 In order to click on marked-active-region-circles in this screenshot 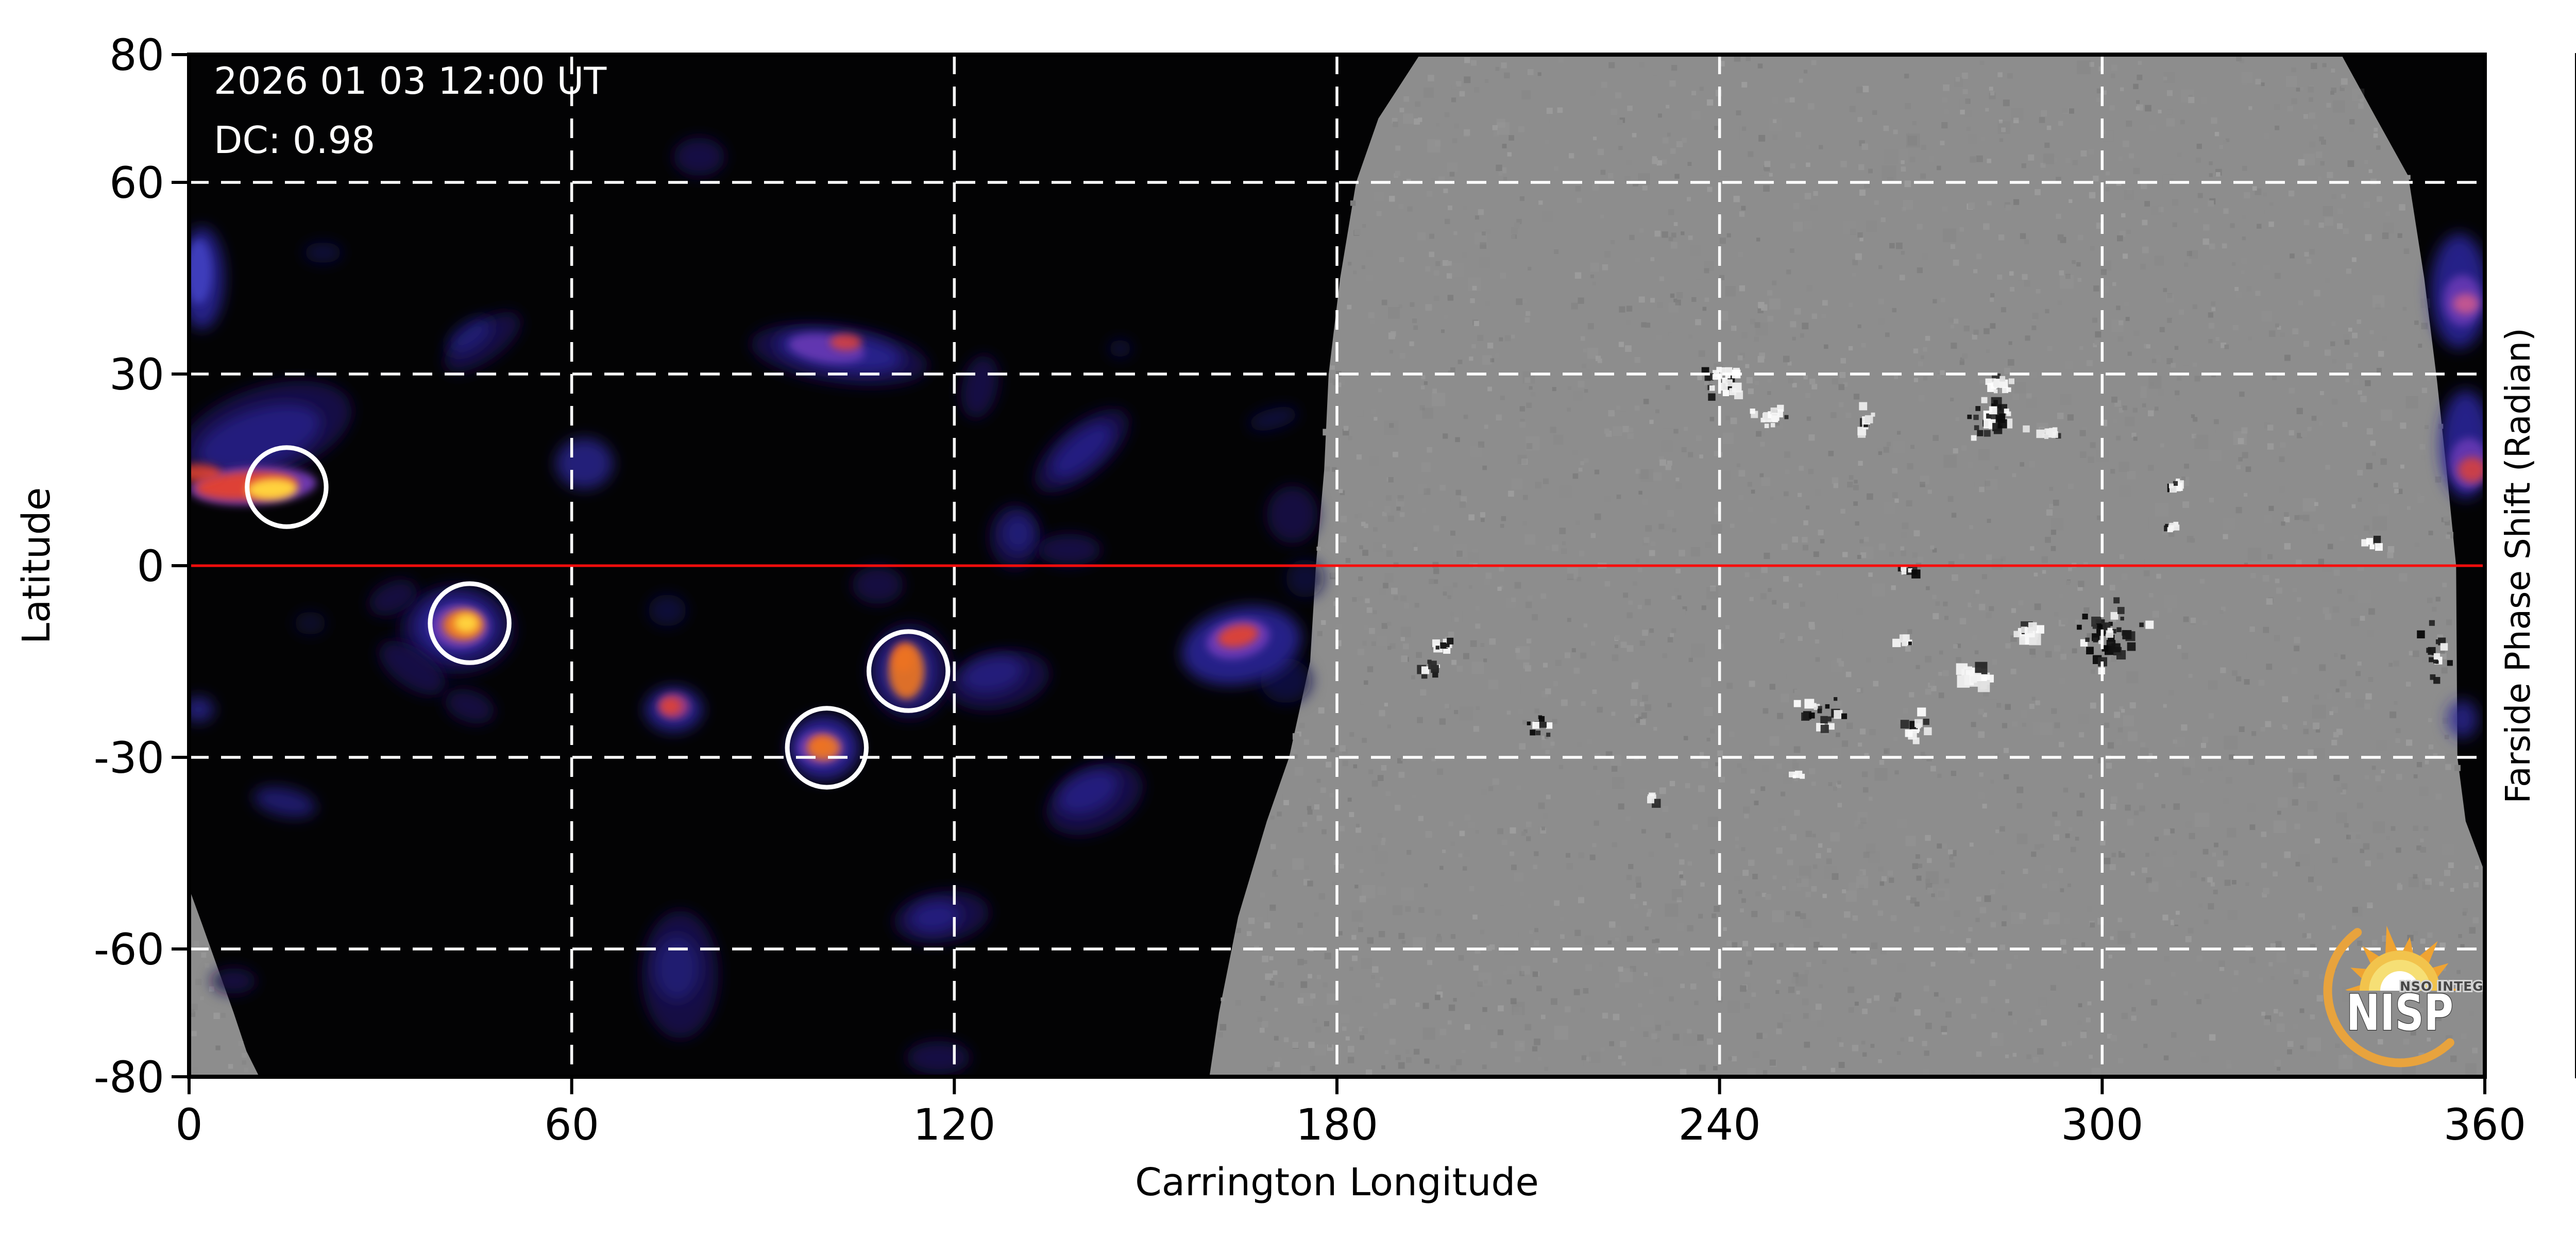, I will do `click(598, 617)`.